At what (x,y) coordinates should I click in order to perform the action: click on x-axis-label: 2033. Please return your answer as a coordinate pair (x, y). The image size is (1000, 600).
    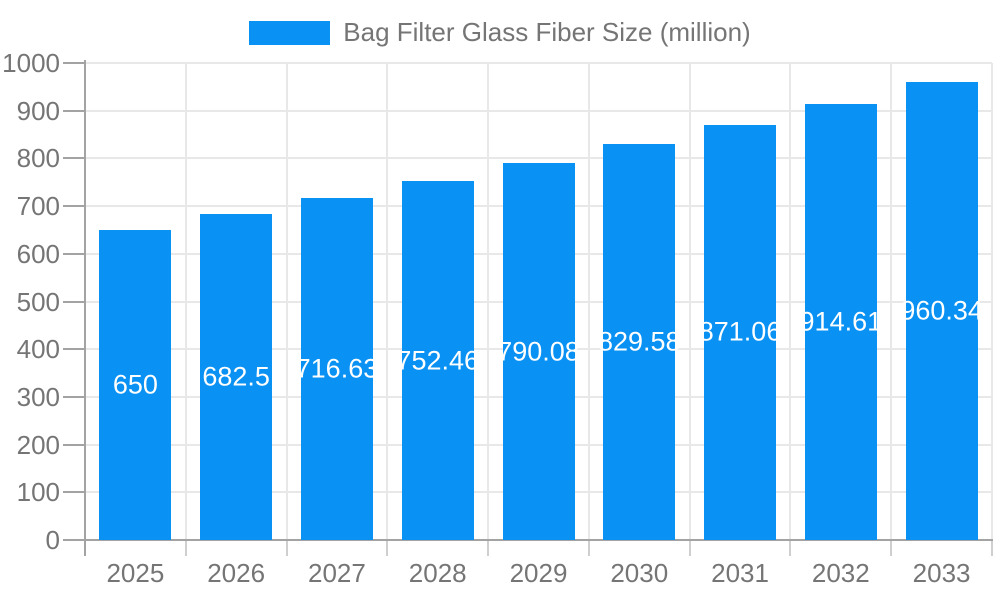
    Looking at the image, I should click on (941, 573).